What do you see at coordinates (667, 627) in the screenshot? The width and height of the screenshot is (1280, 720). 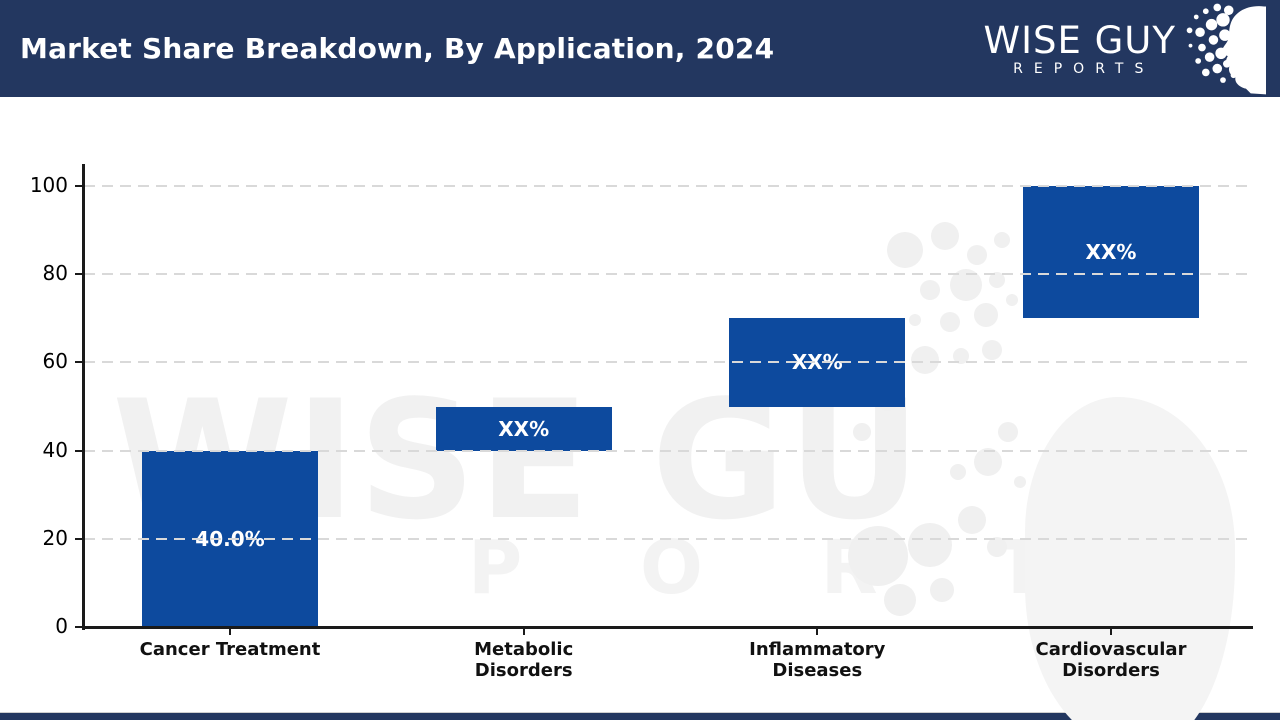 I see `x-axis-line` at bounding box center [667, 627].